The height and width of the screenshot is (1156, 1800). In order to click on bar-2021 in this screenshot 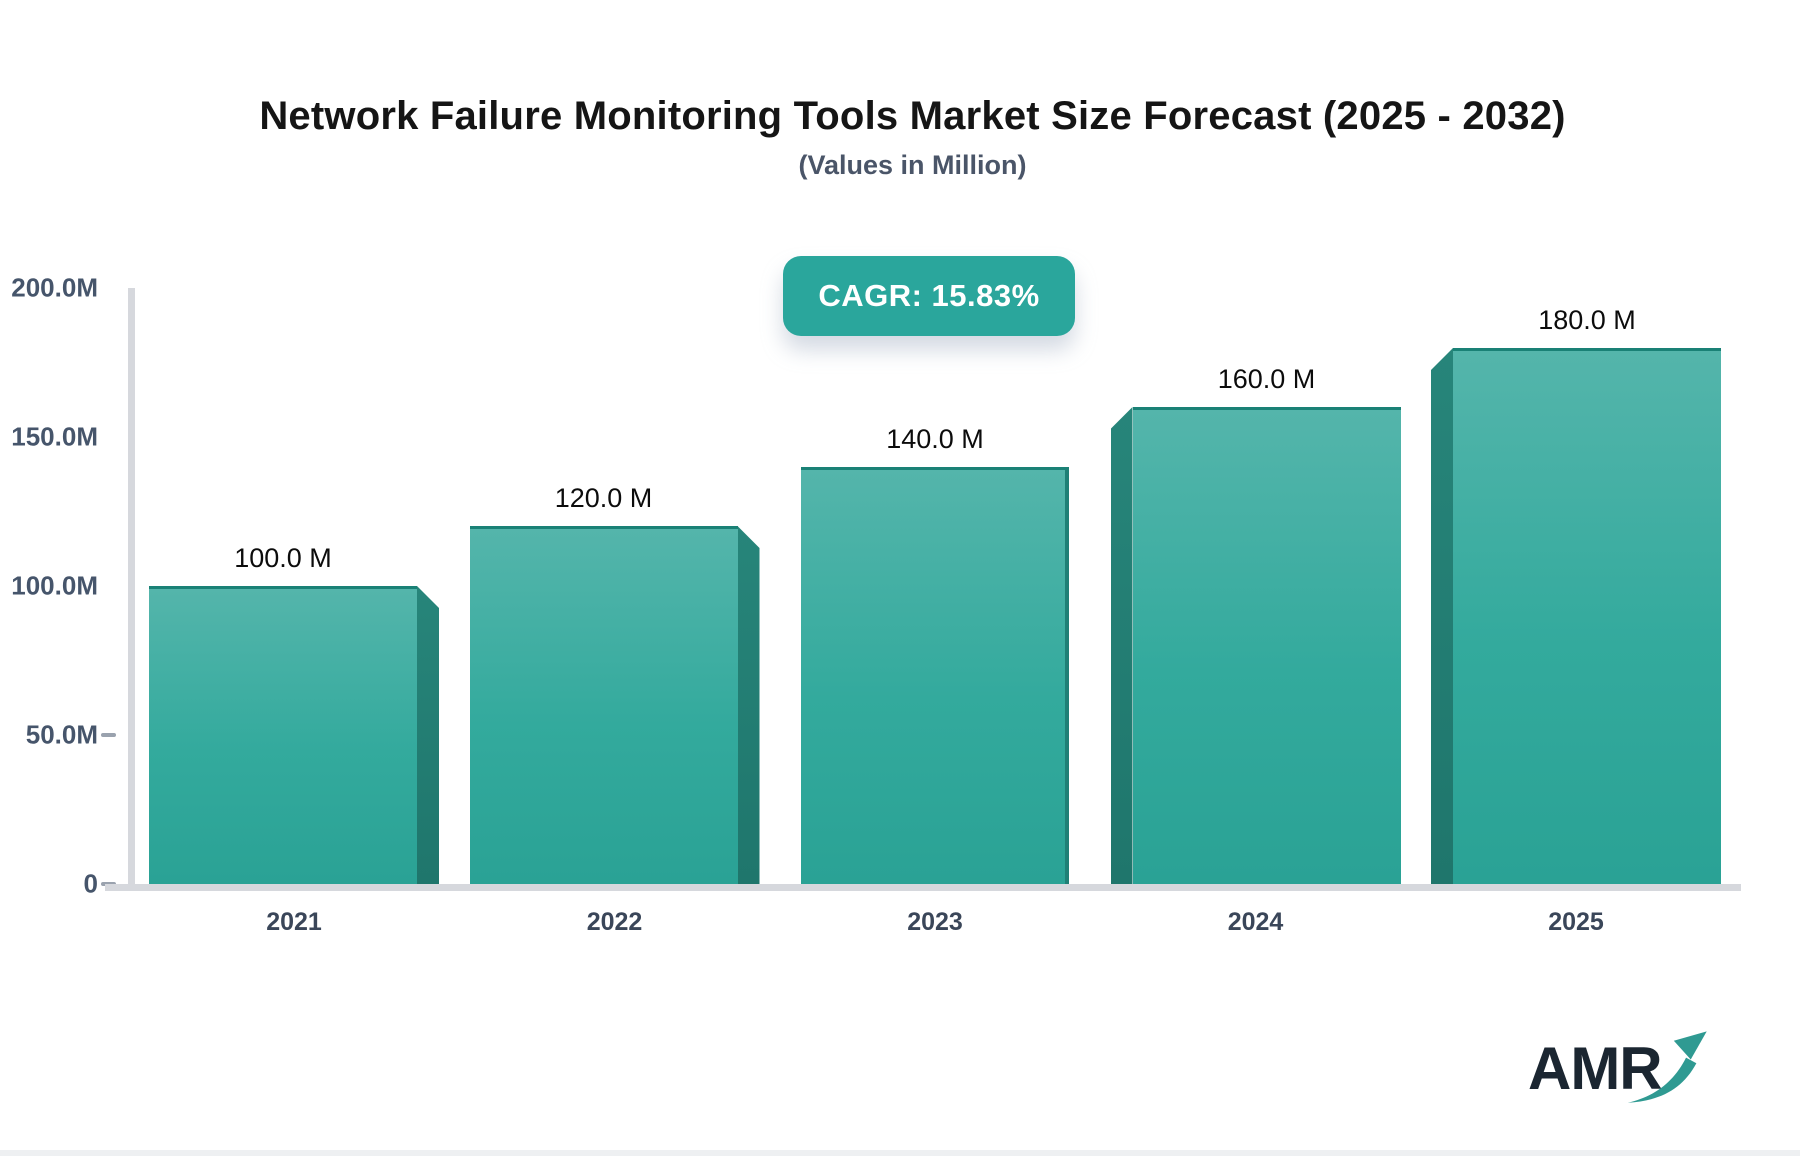, I will do `click(283, 735)`.